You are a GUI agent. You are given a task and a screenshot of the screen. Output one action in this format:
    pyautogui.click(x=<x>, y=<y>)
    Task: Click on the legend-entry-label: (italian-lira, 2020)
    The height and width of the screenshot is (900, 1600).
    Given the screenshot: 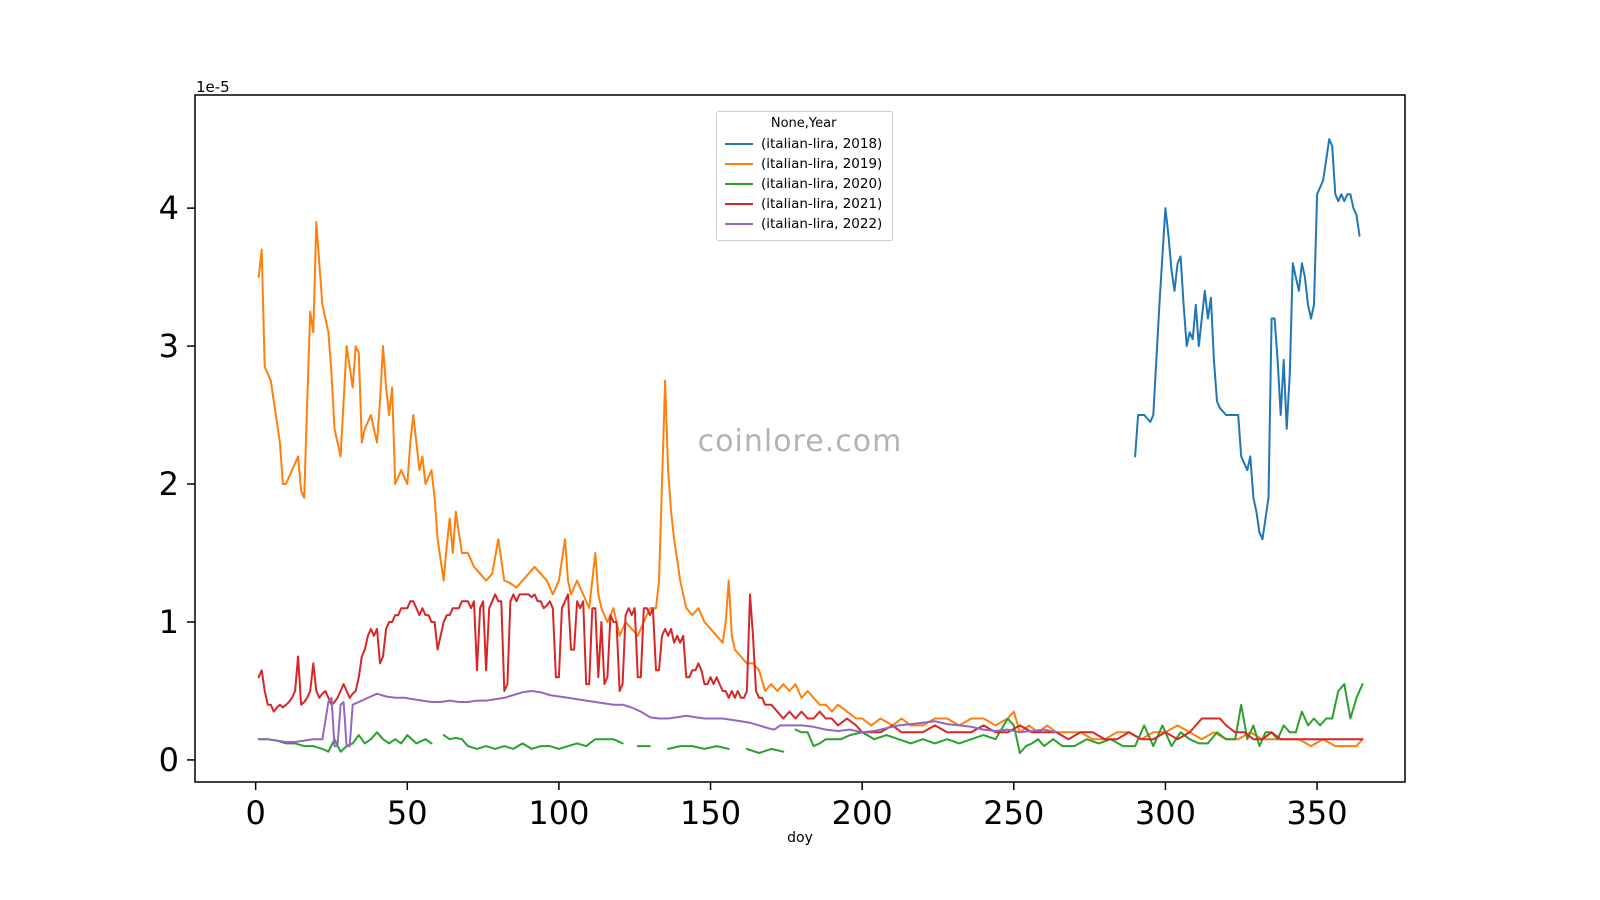 What is the action you would take?
    pyautogui.click(x=822, y=184)
    